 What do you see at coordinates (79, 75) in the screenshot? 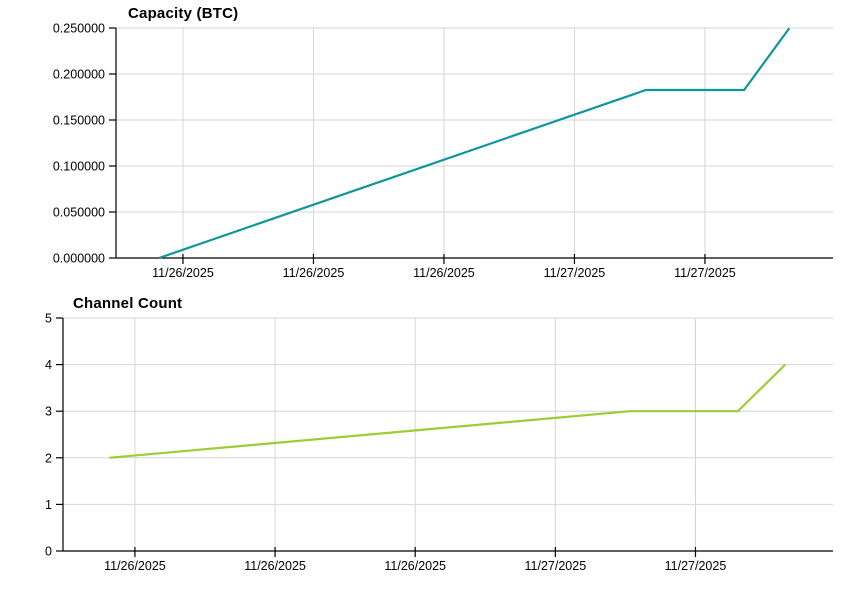
I see `y-tick-label: 0.200000` at bounding box center [79, 75].